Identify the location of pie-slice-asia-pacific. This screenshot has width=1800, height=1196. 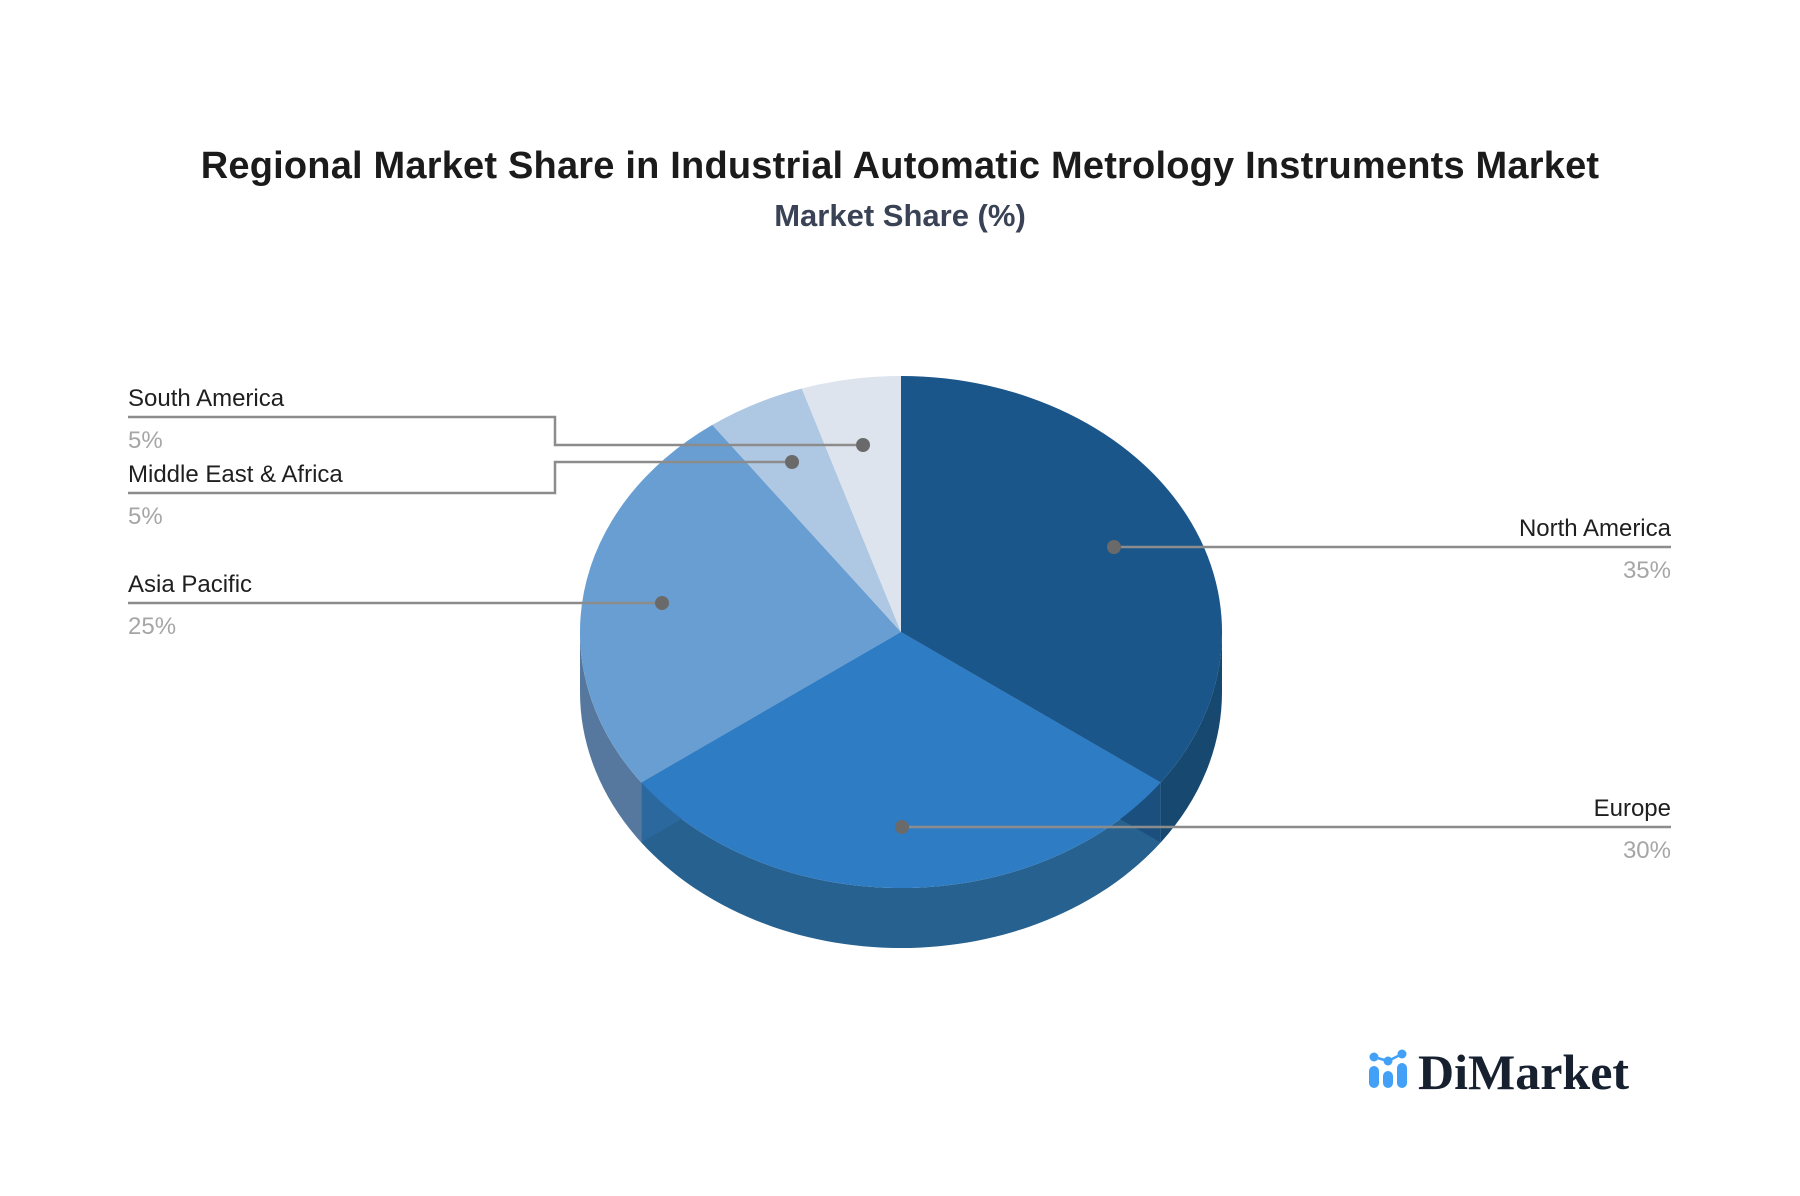
(740, 603).